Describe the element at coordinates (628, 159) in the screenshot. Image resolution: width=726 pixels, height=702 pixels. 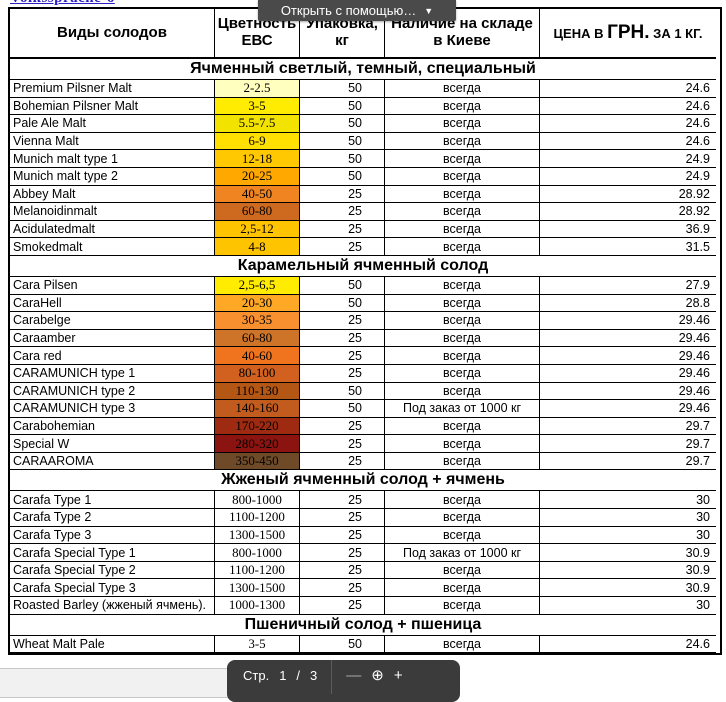
I see `price-uah-cell: 24.9` at that location.